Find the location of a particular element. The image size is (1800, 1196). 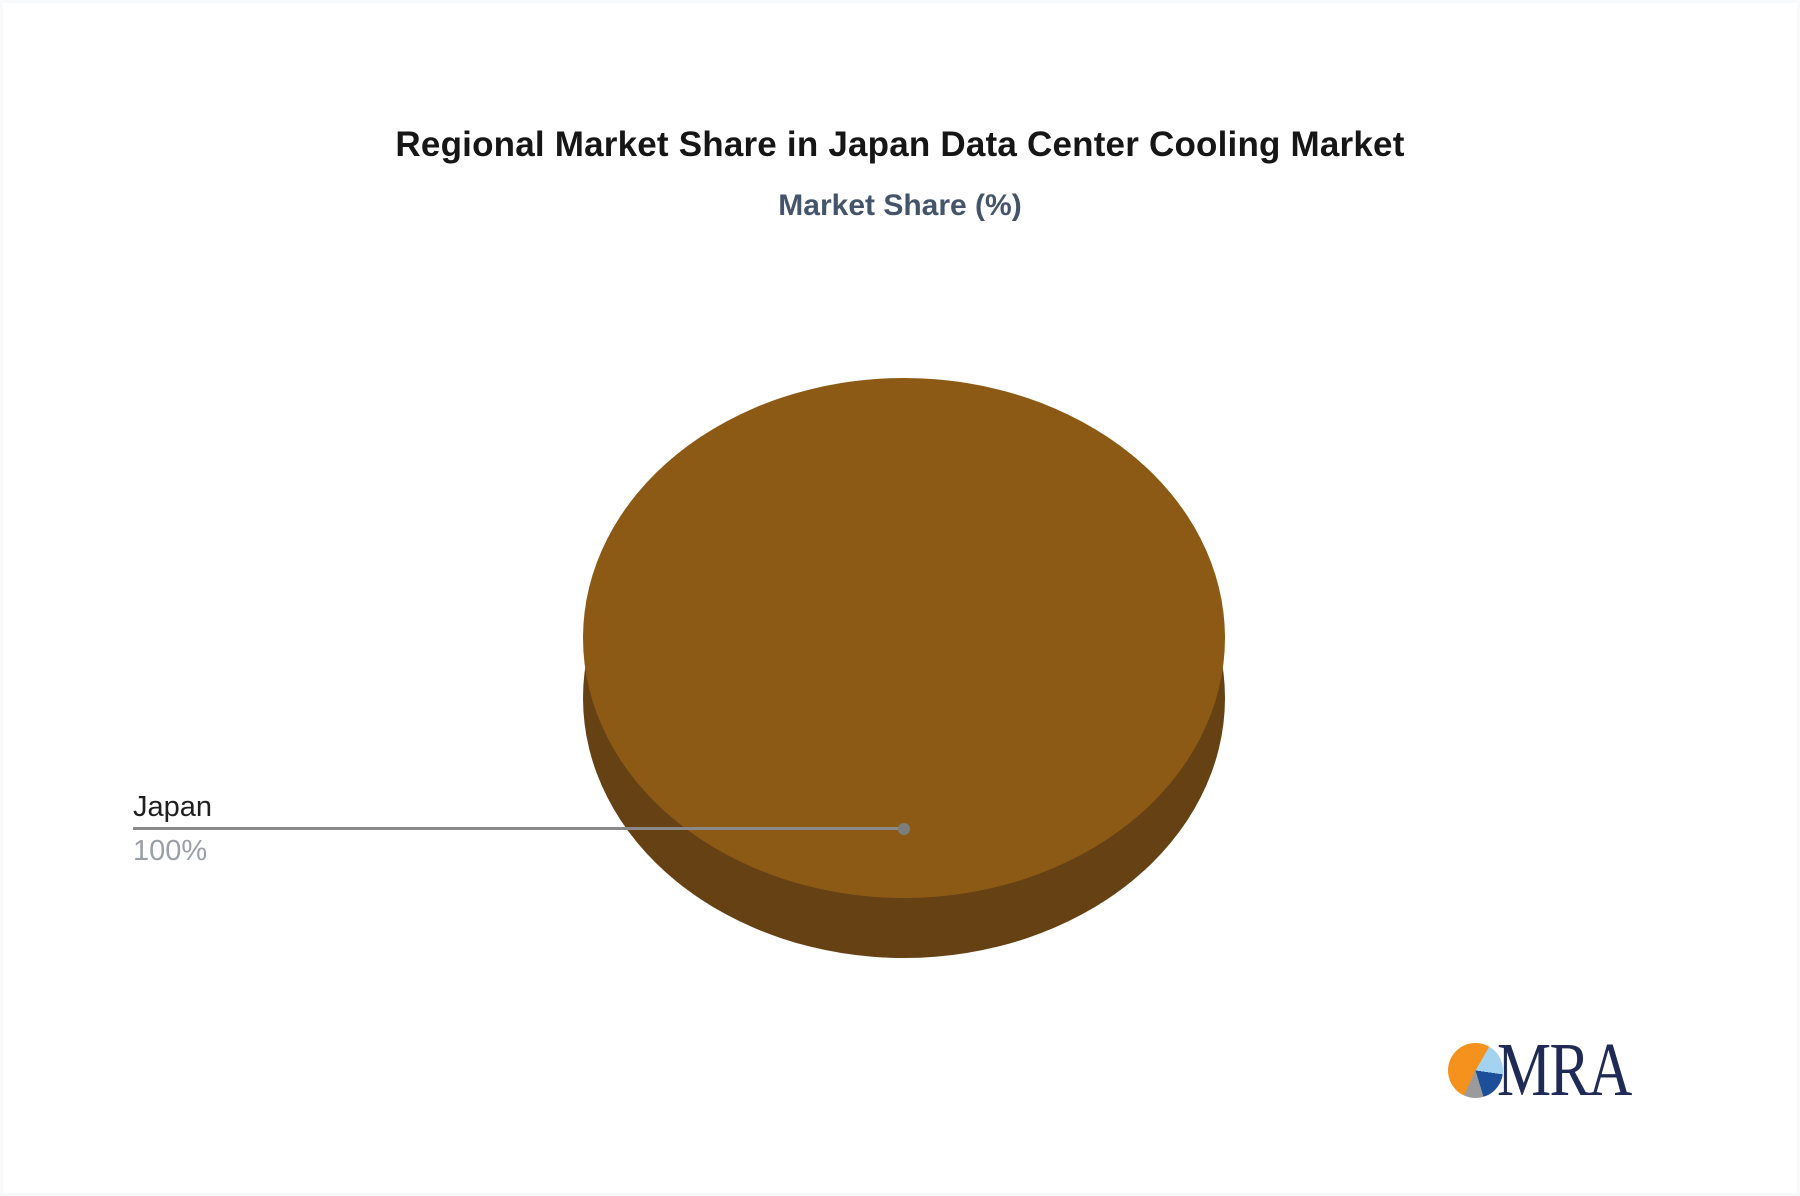

label-leader-line is located at coordinates (517, 828).